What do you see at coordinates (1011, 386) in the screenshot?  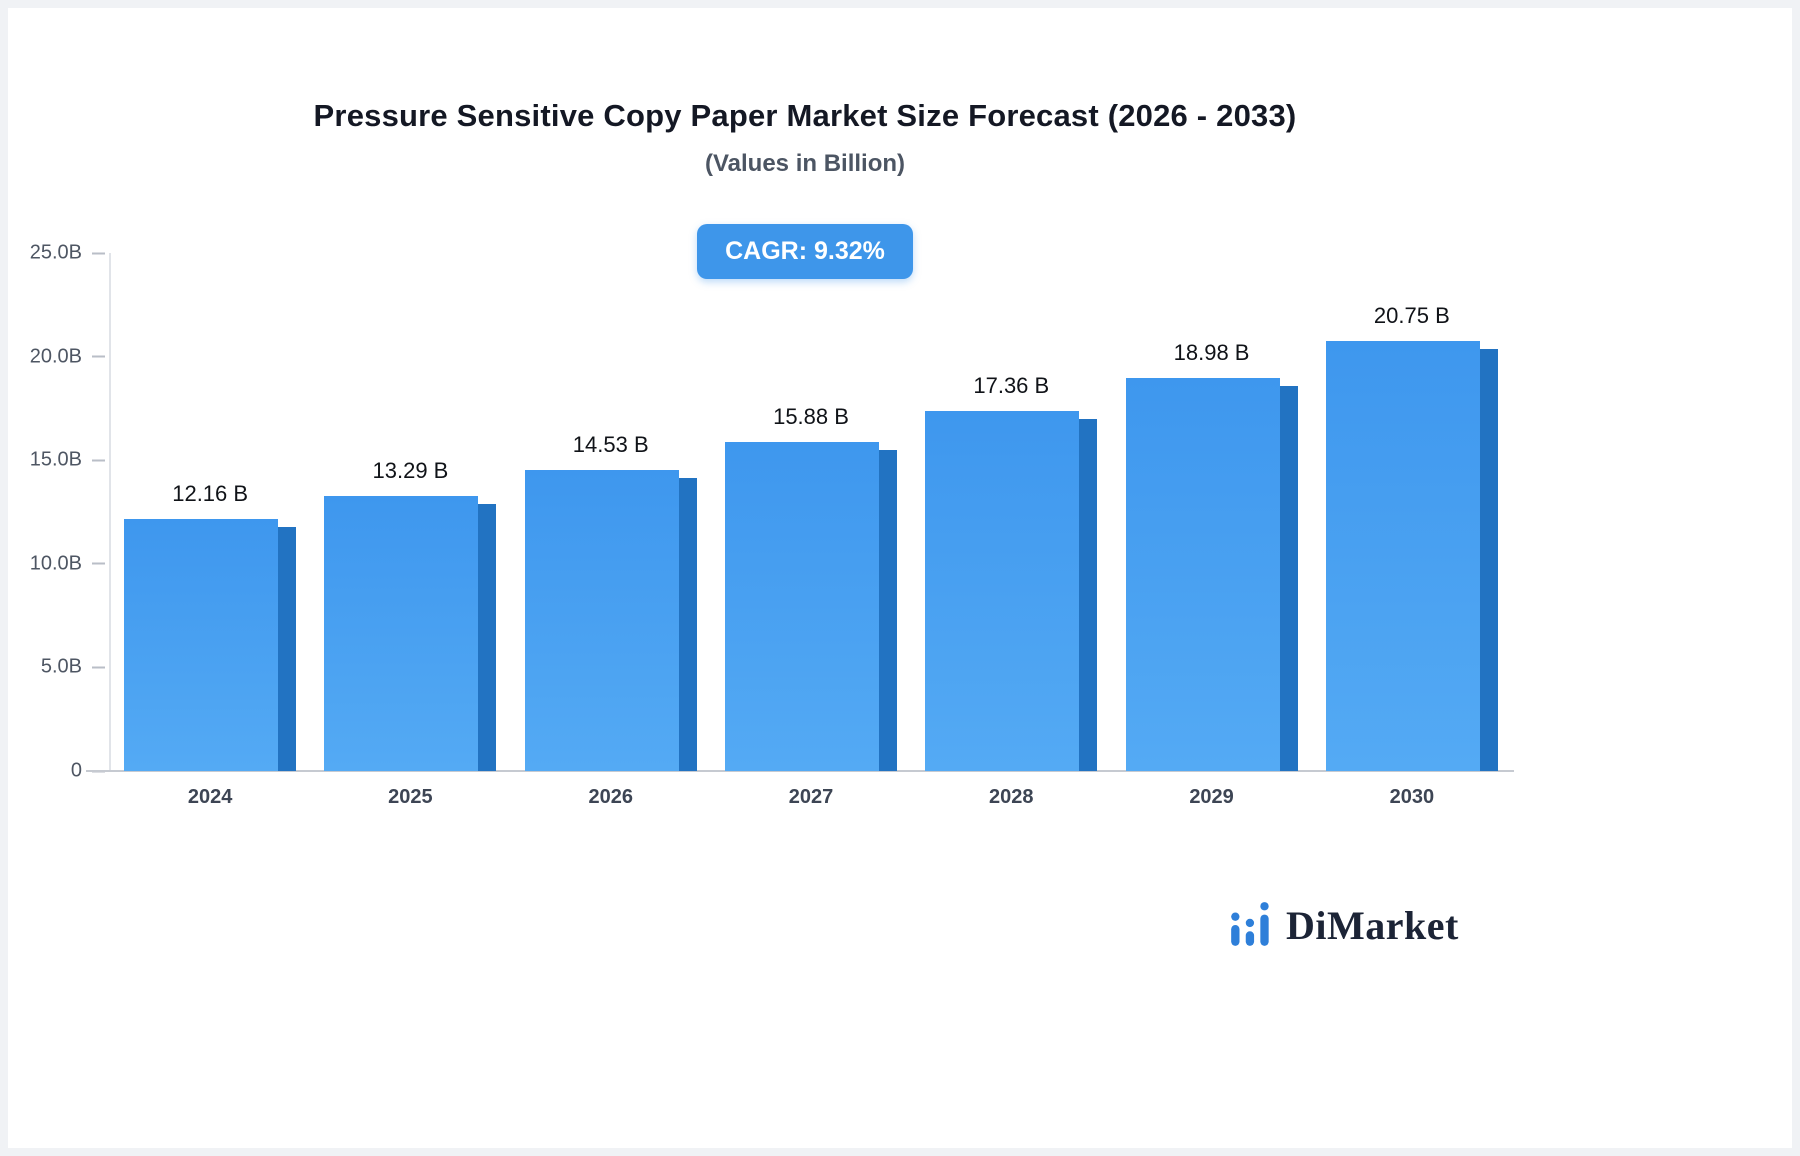 I see `bar-value-label: 17.36 B` at bounding box center [1011, 386].